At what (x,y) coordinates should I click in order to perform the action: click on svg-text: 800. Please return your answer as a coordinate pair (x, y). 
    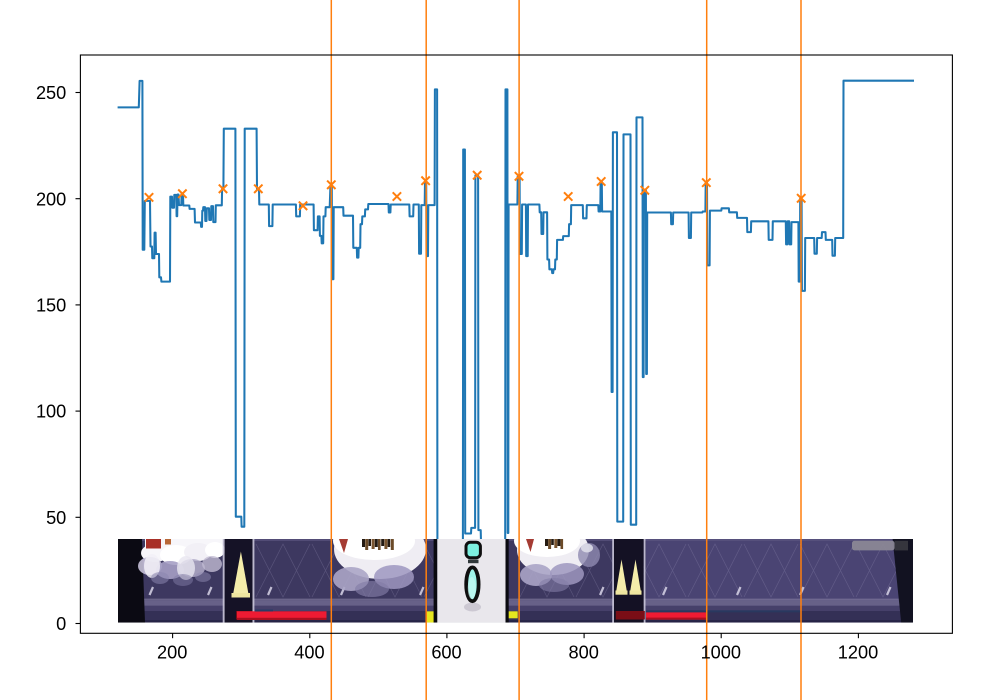
    Looking at the image, I should click on (584, 653).